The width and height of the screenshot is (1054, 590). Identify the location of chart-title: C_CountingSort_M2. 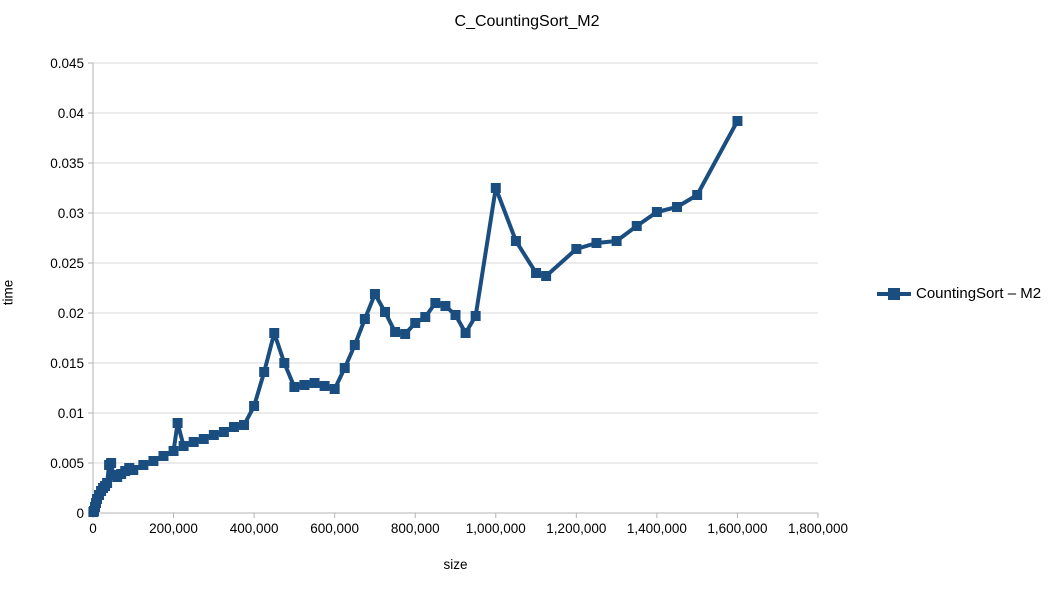
(527, 21).